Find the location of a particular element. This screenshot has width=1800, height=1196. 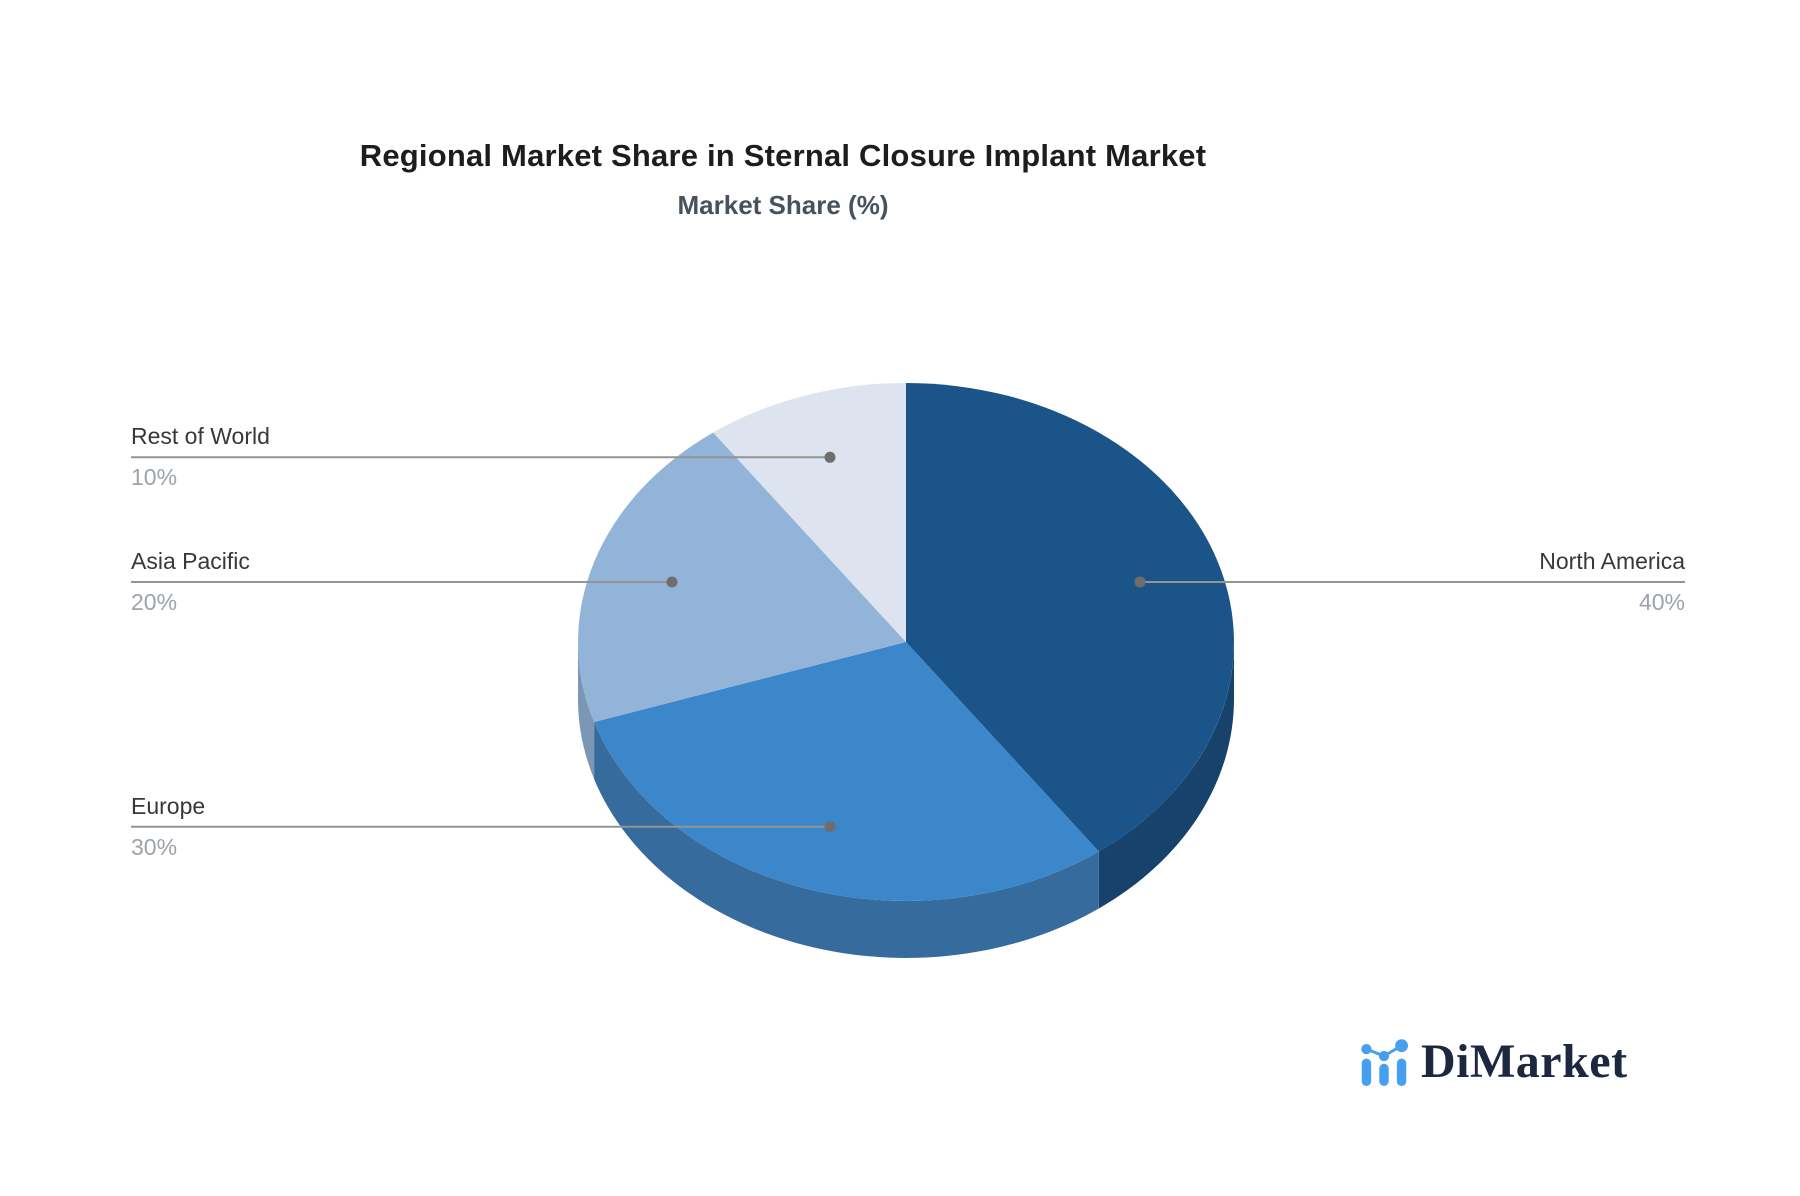

pie-label-europe: Europe 30% is located at coordinates (168, 826).